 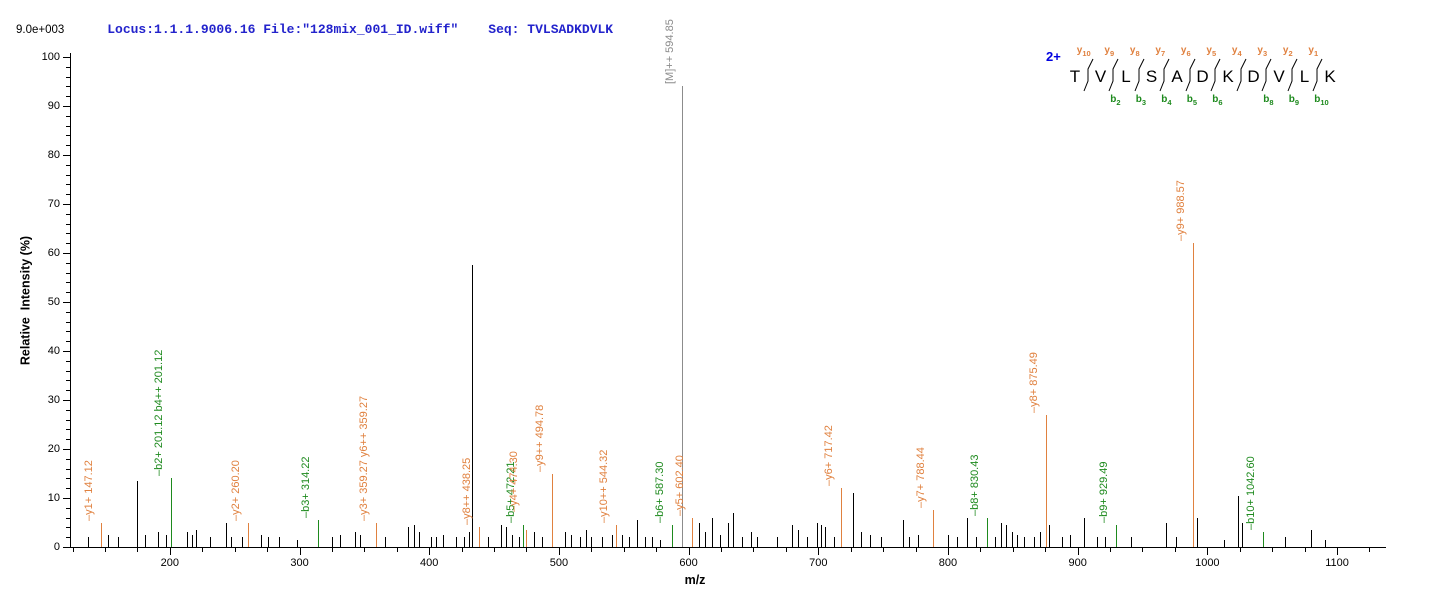 What do you see at coordinates (364, 458) in the screenshot?
I see `peak-label: –y3+ 359.27 y6++ 359.27` at bounding box center [364, 458].